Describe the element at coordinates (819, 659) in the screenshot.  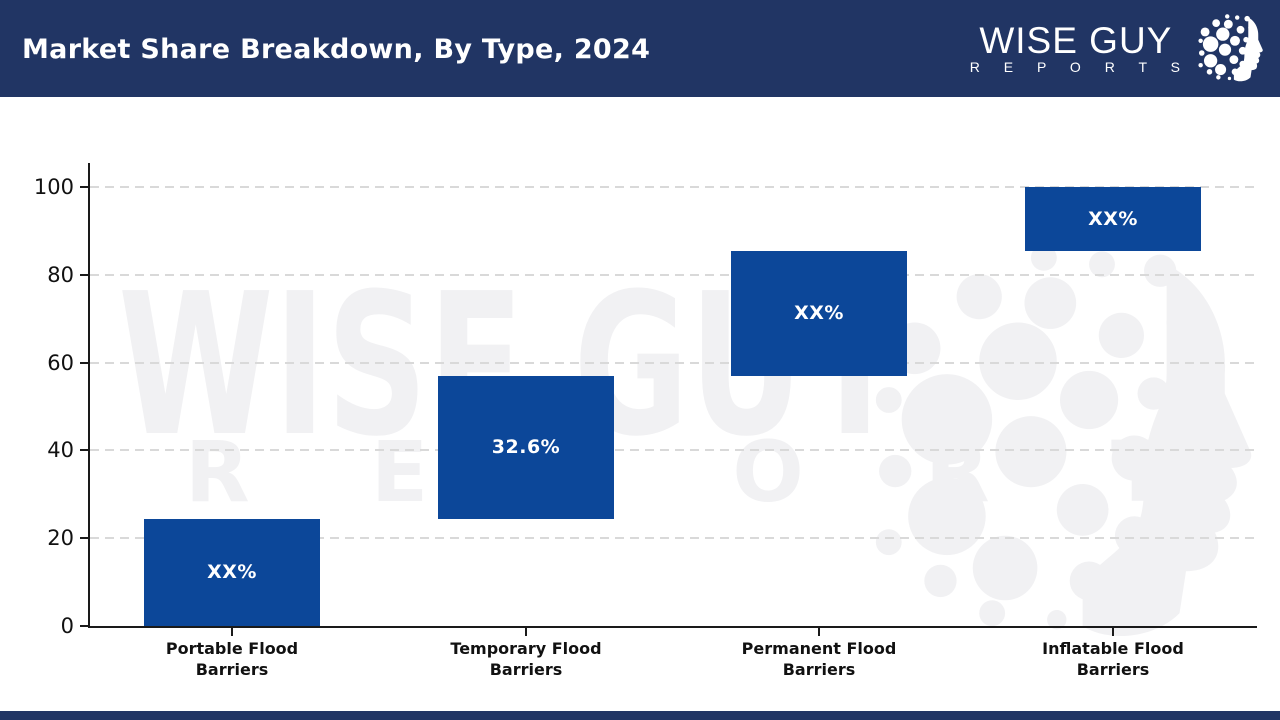
I see `x-category-label: Permanent Flood Barriers` at that location.